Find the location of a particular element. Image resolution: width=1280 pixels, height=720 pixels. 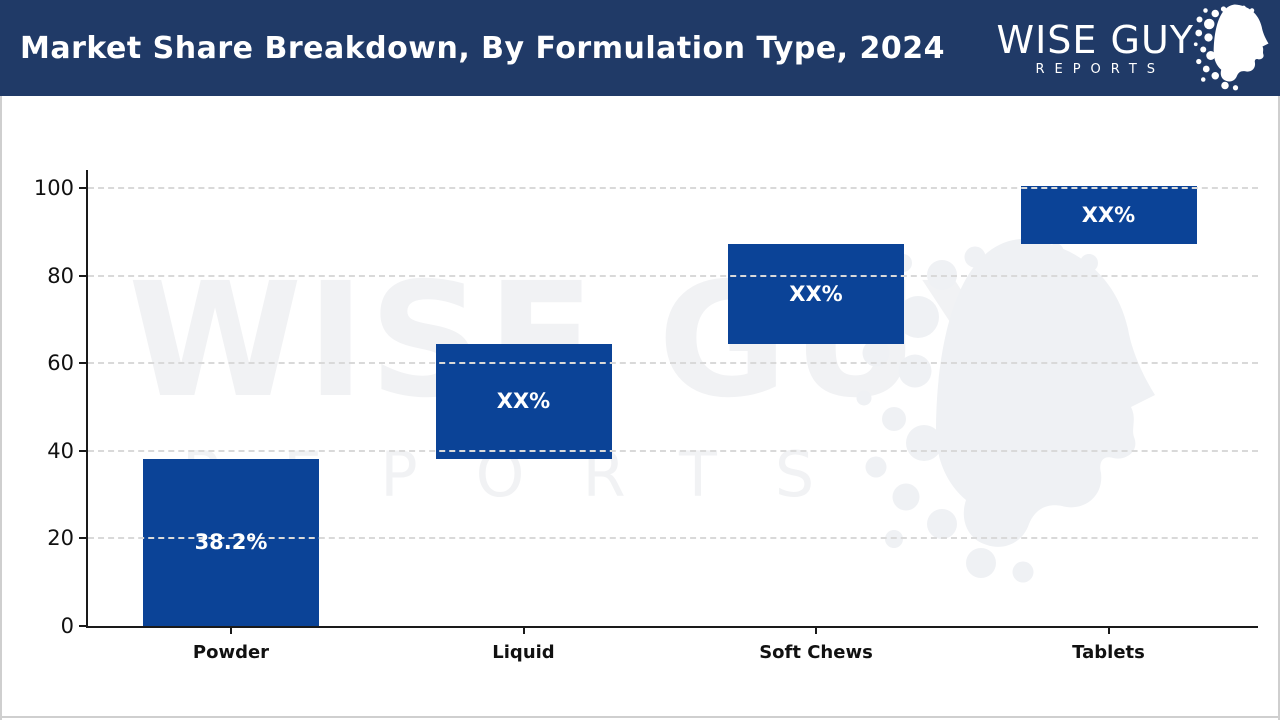

x-axis-spine is located at coordinates (672, 627).